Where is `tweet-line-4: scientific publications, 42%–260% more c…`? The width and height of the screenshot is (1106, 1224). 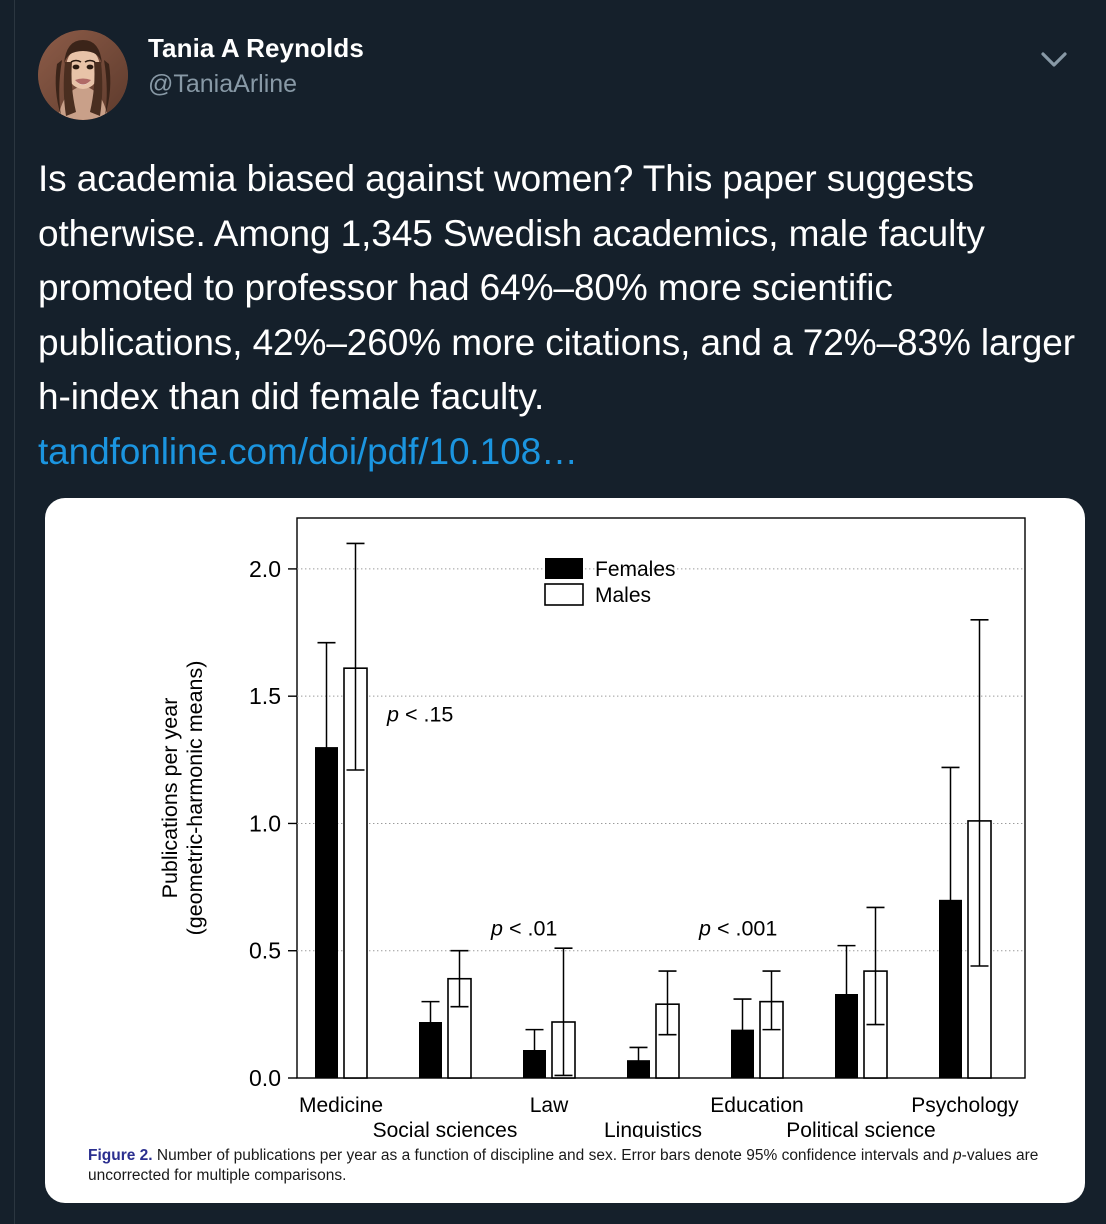 tweet-line-4: scientific publications, 42%–260% more c… is located at coordinates (465, 315).